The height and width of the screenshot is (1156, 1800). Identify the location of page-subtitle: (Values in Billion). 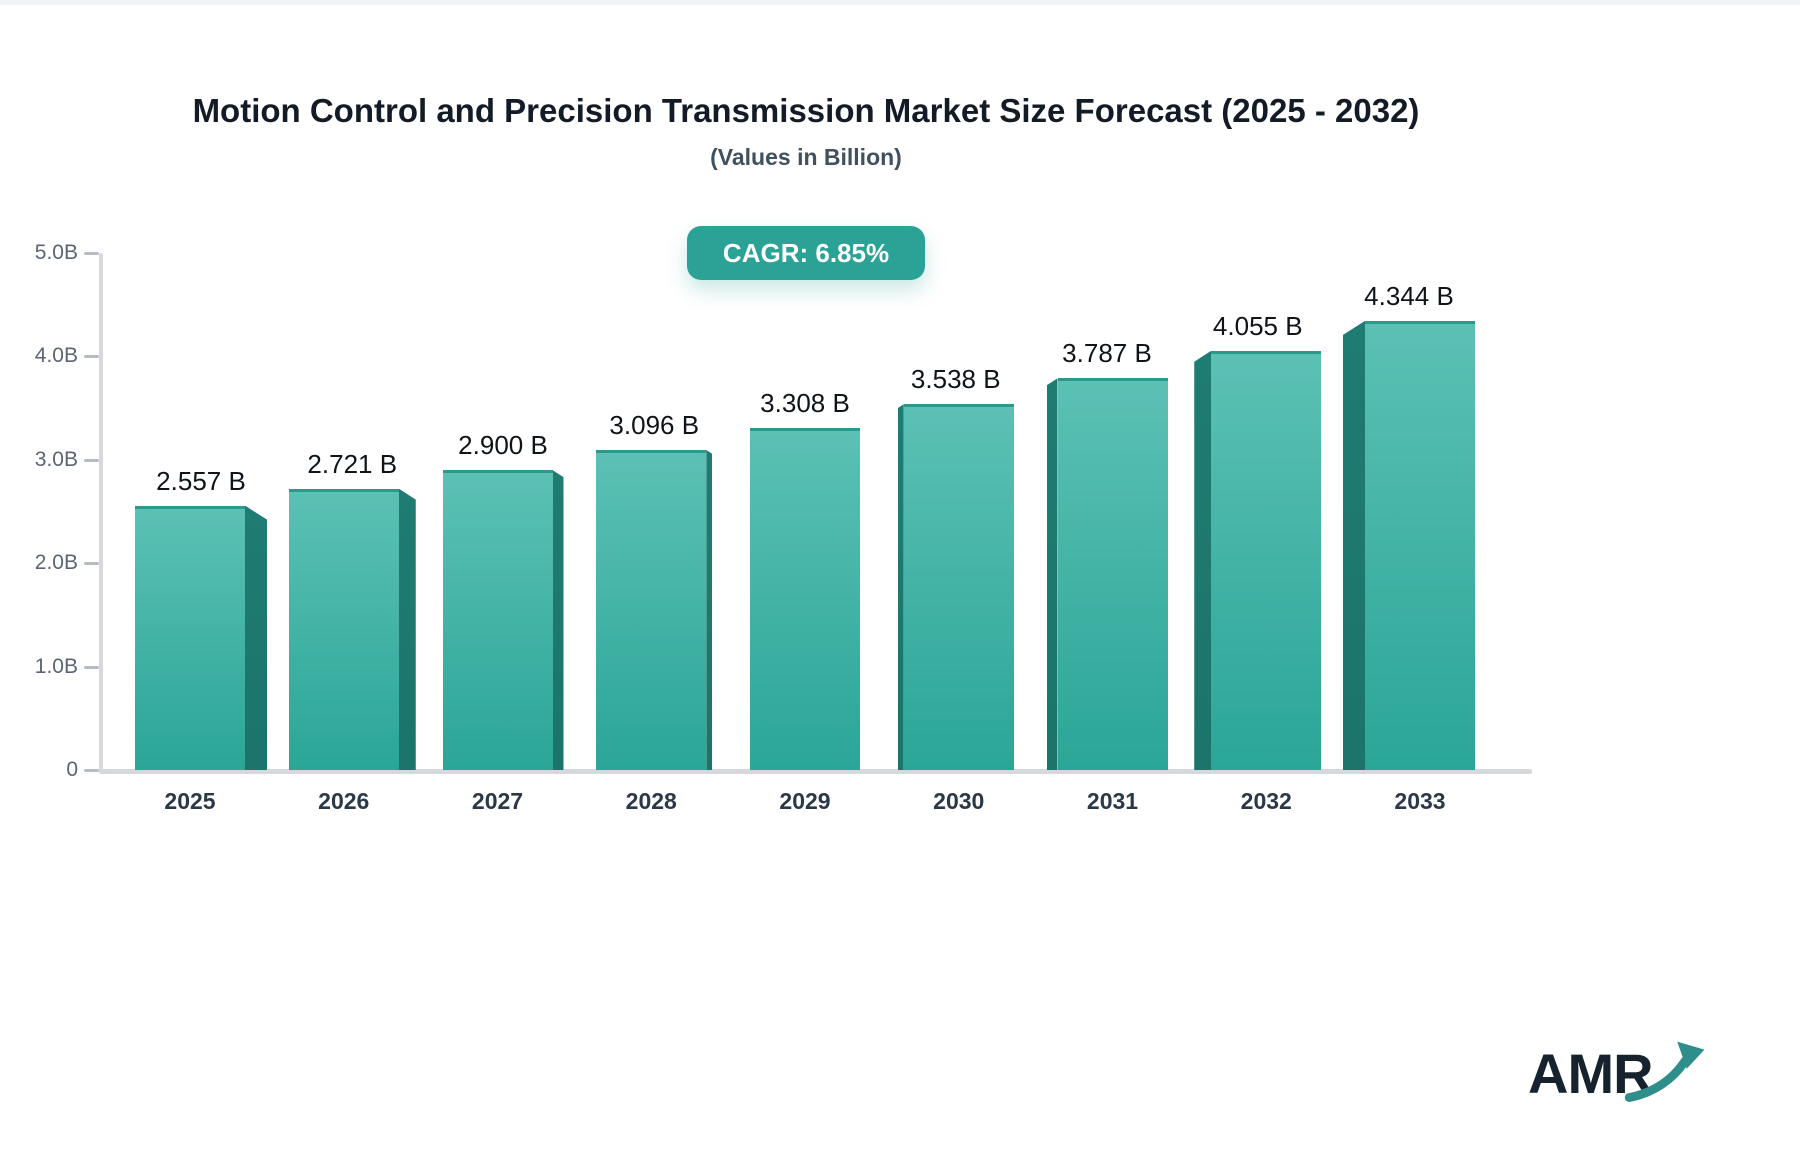
(806, 157).